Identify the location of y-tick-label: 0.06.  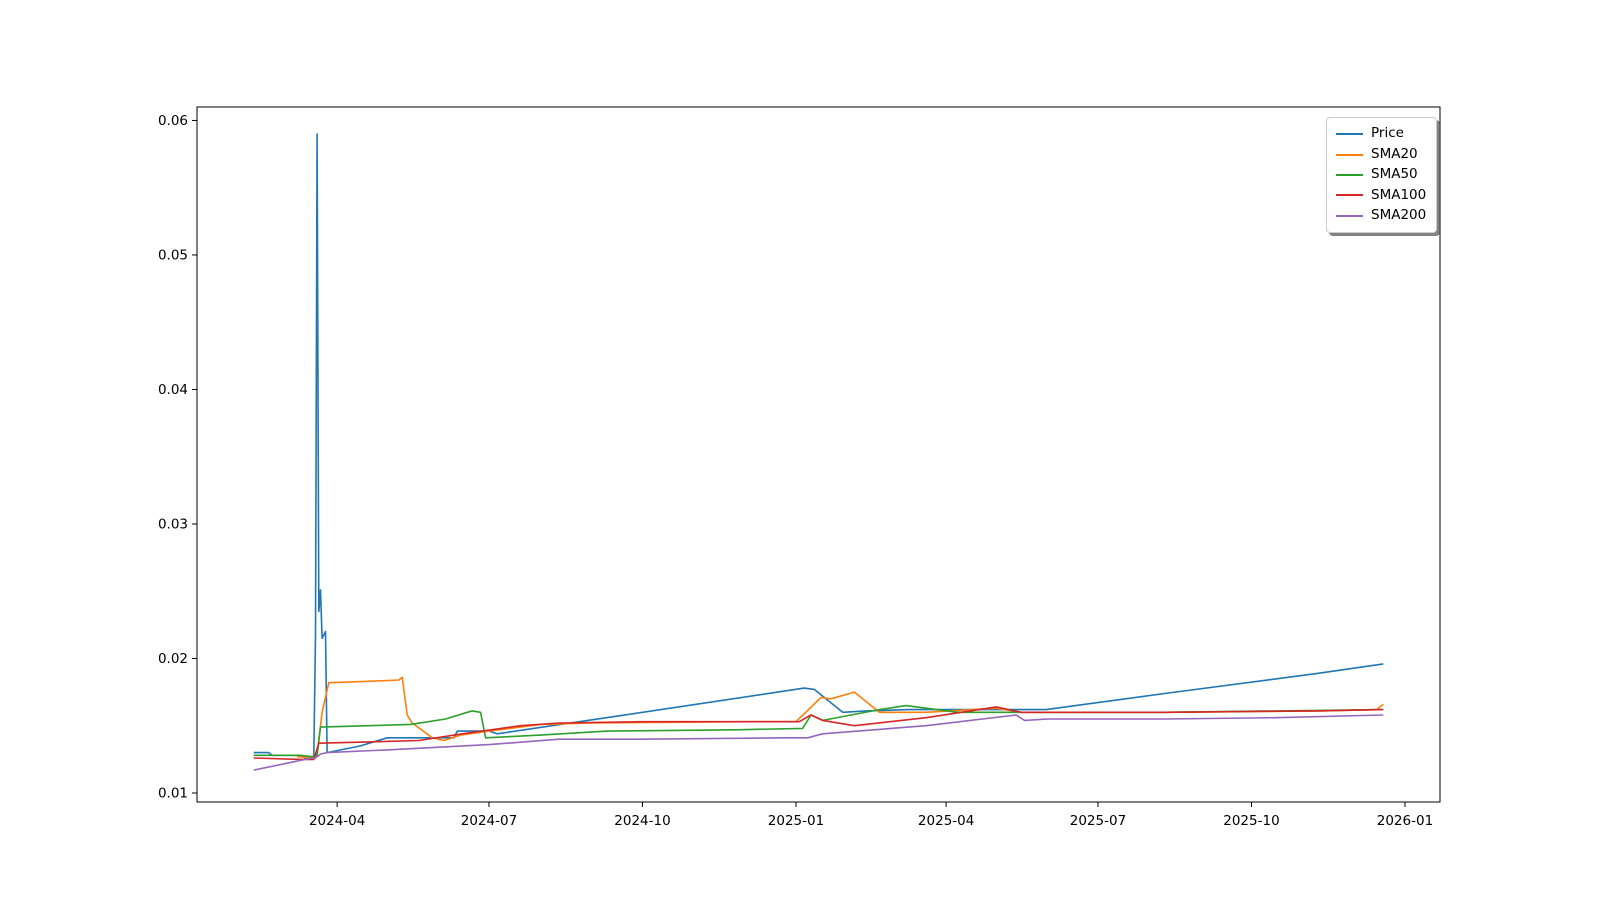
(173, 121).